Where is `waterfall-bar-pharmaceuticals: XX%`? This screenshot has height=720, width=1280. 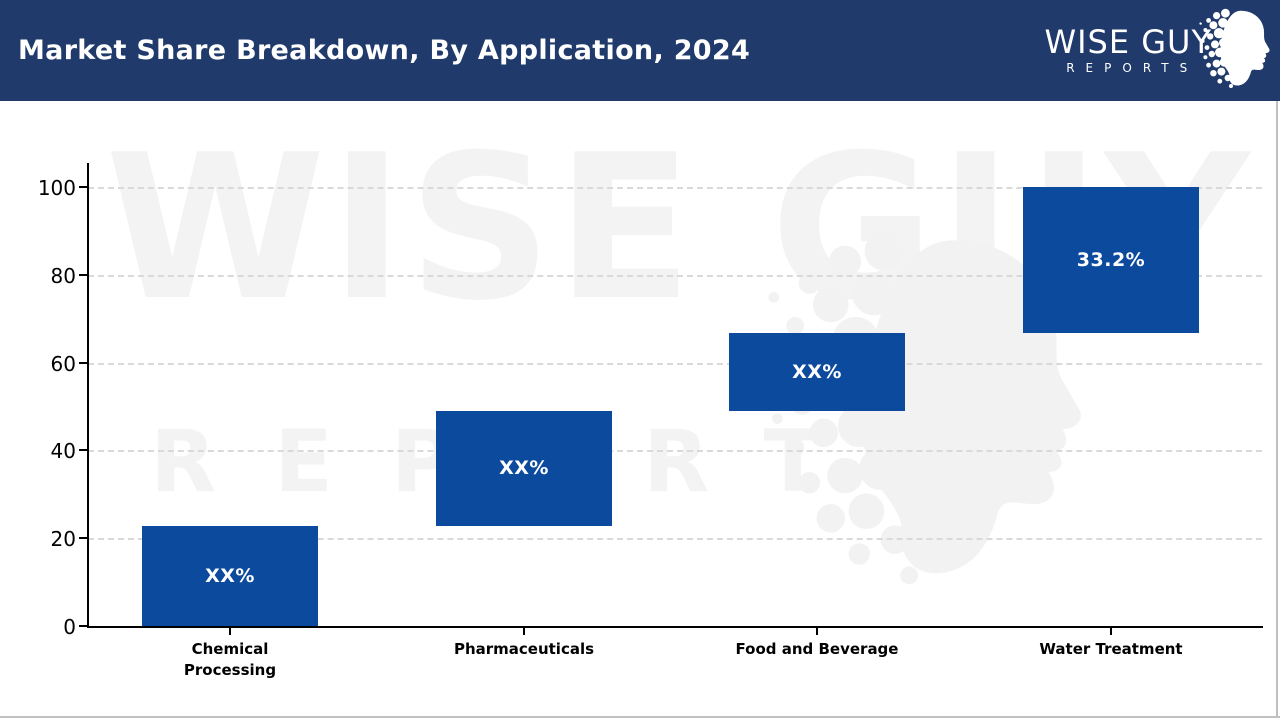
waterfall-bar-pharmaceuticals: XX% is located at coordinates (524, 468).